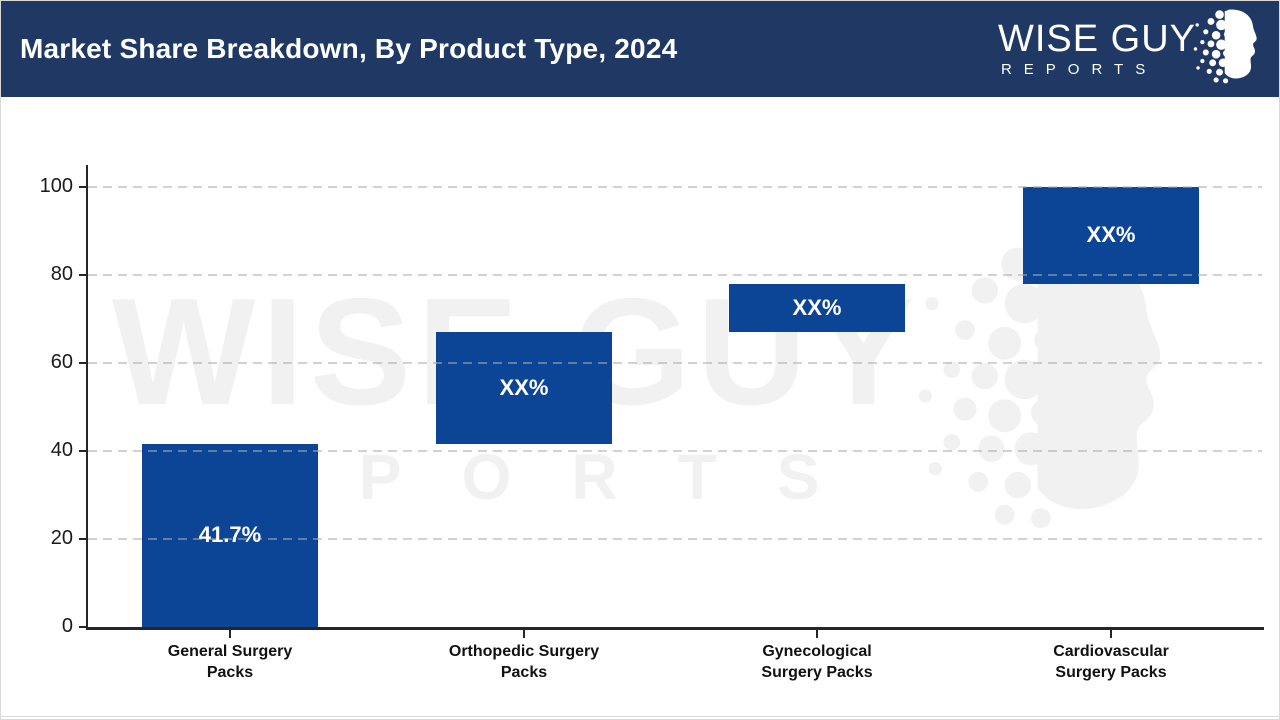 Image resolution: width=1280 pixels, height=720 pixels. Describe the element at coordinates (1223, 49) in the screenshot. I see `dotted-head-icon` at that location.